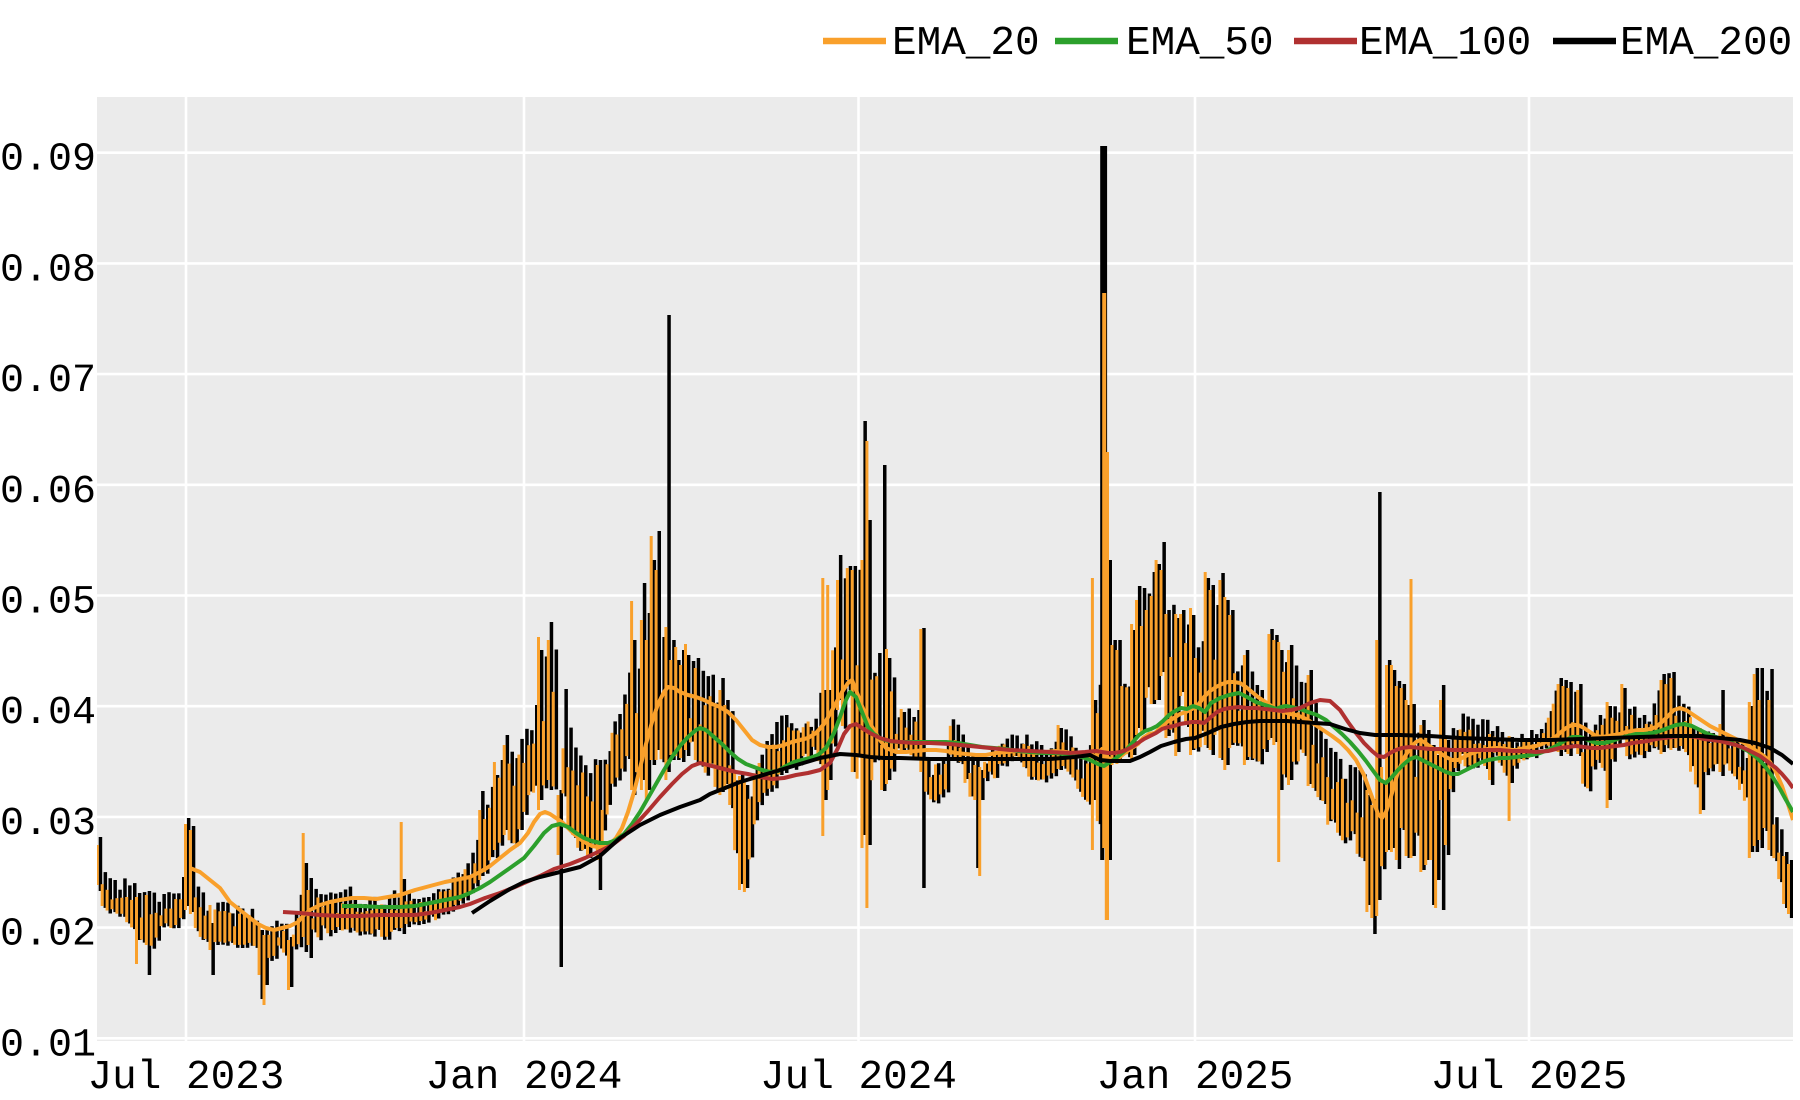 The width and height of the screenshot is (1800, 1100). What do you see at coordinates (48, 381) in the screenshot?
I see `svg-text: 0.07` at bounding box center [48, 381].